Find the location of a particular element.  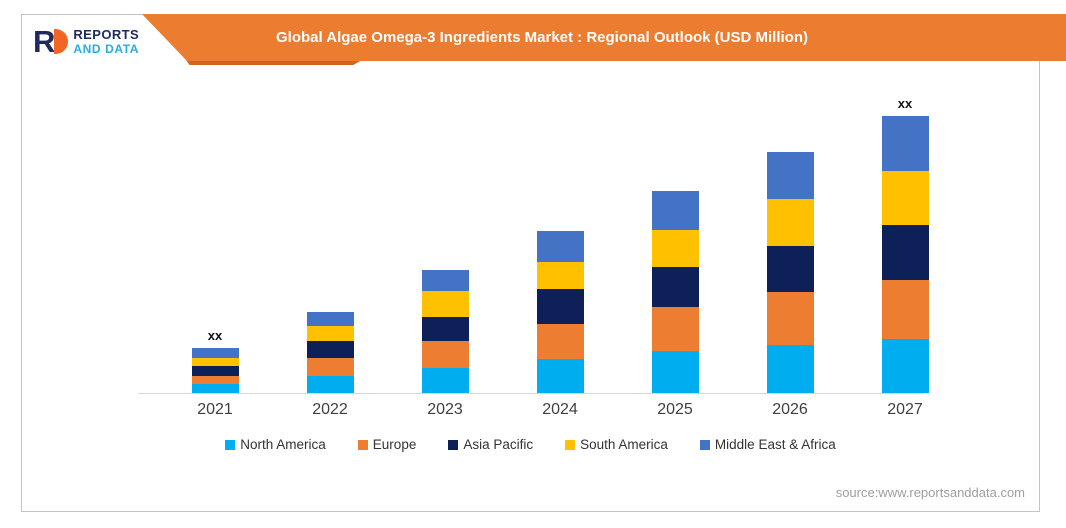

x-axis-label-2023: 2023 is located at coordinates (445, 409).